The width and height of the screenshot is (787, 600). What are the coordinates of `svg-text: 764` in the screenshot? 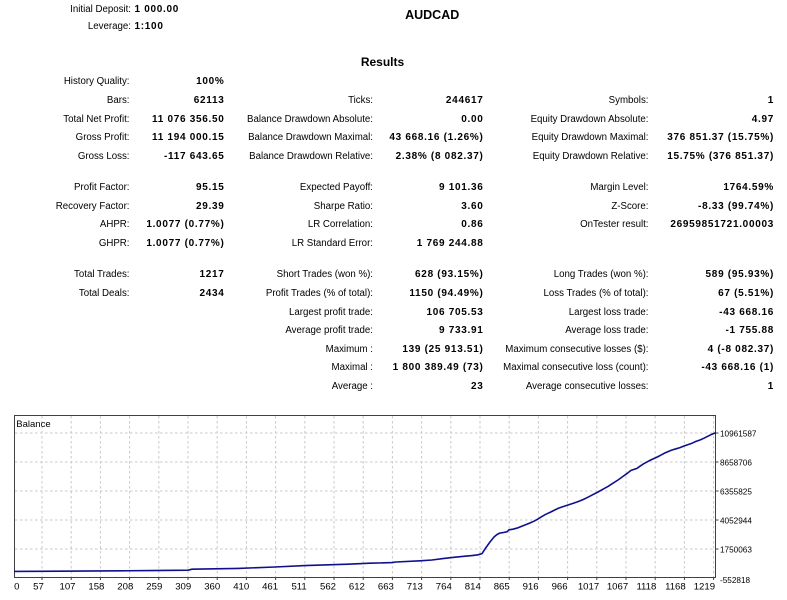 It's located at (444, 586).